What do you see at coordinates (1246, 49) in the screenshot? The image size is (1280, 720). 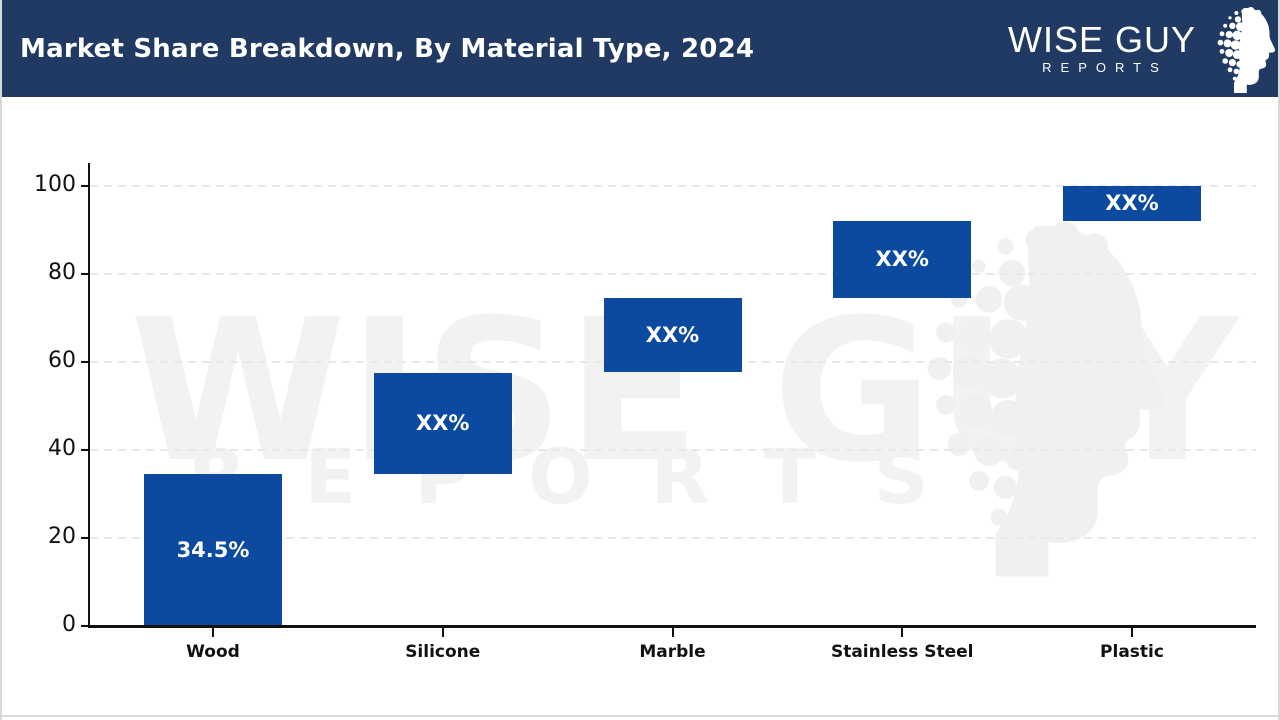 I see `brand-face-icon` at bounding box center [1246, 49].